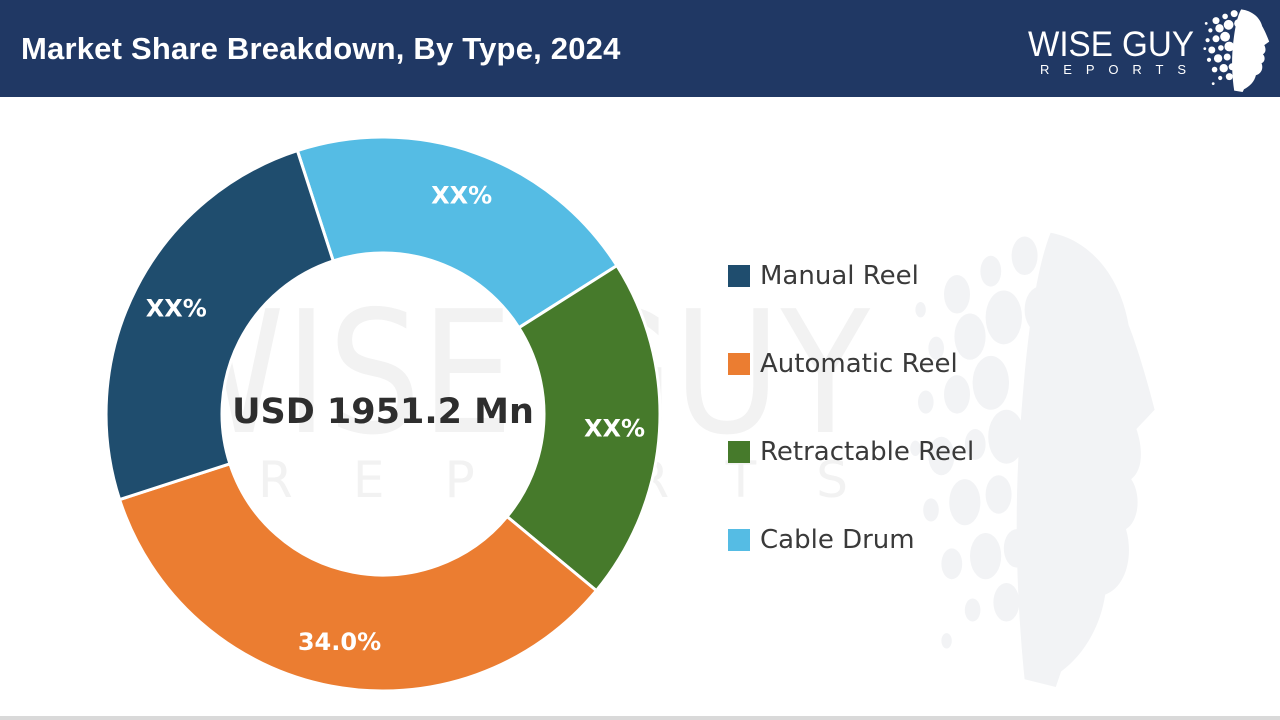 The height and width of the screenshot is (720, 1280). I want to click on legend-label: Manual Reel, so click(839, 276).